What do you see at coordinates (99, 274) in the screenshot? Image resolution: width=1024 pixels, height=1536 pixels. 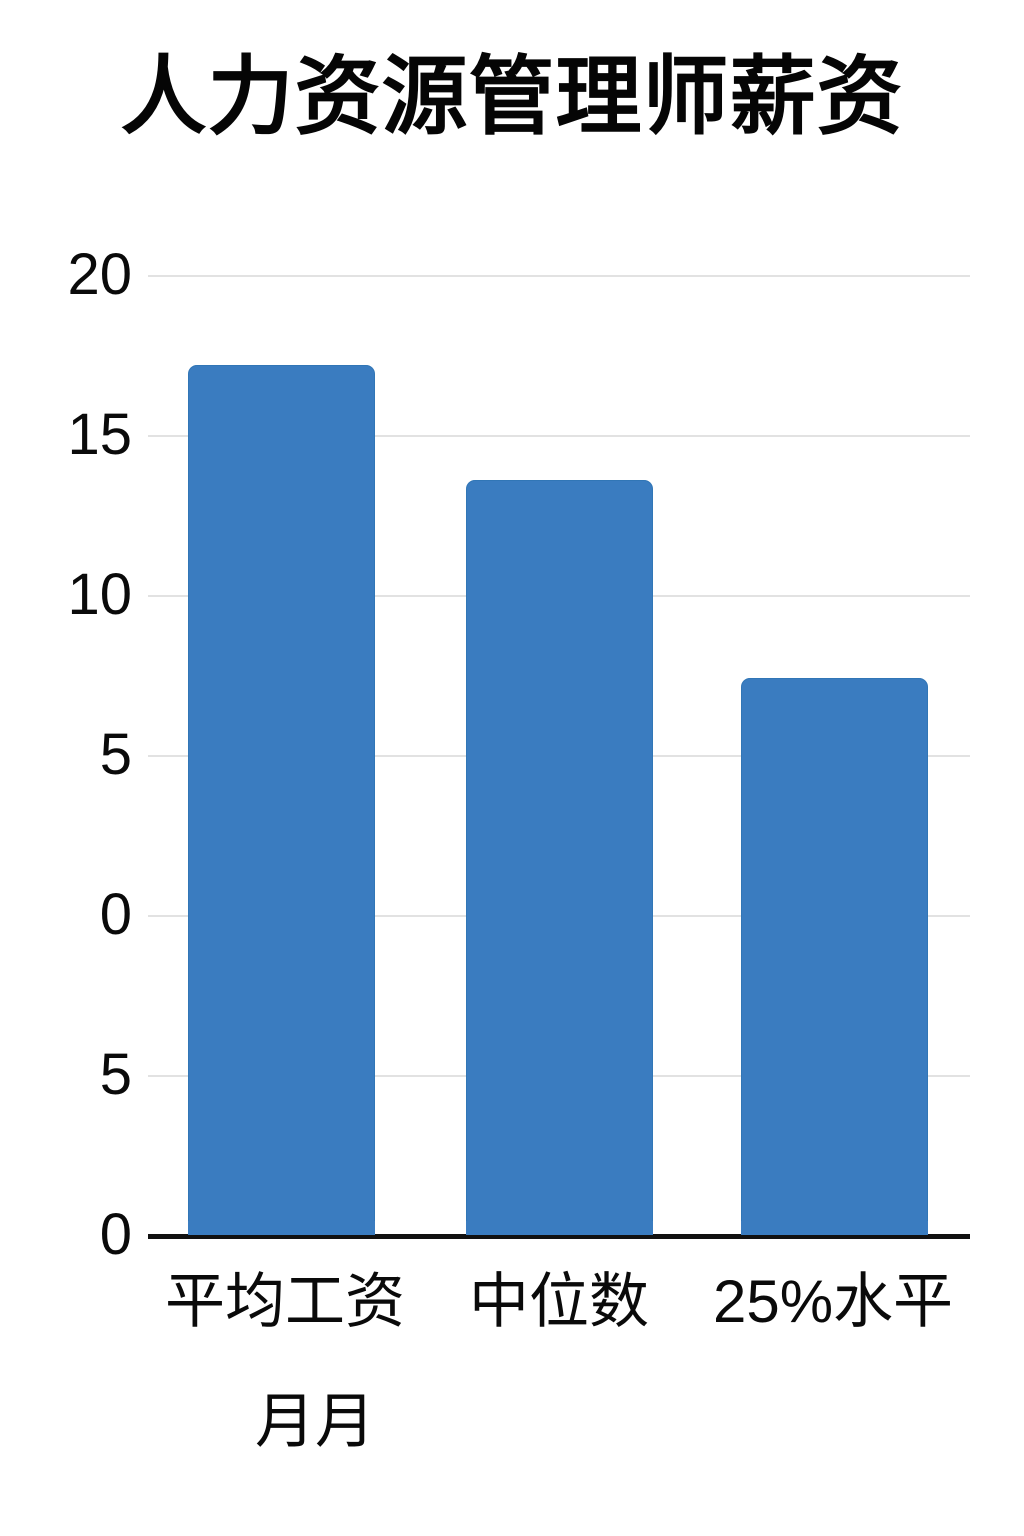 I see `y-axis-tick-label: 20` at bounding box center [99, 274].